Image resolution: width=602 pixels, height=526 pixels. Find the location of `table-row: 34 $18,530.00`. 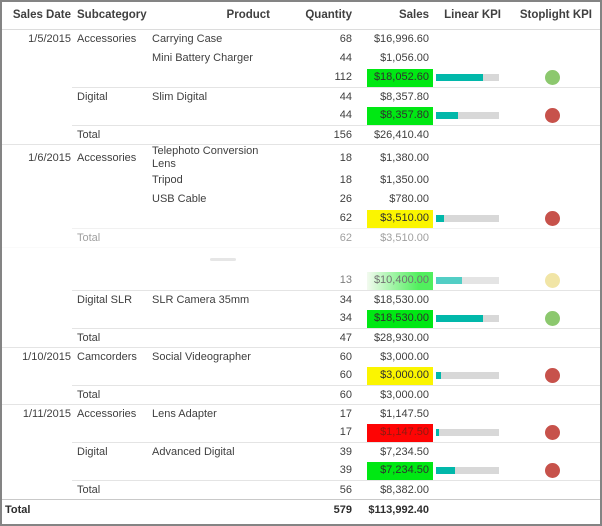

table-row: 34 $18,530.00 is located at coordinates (301, 318).